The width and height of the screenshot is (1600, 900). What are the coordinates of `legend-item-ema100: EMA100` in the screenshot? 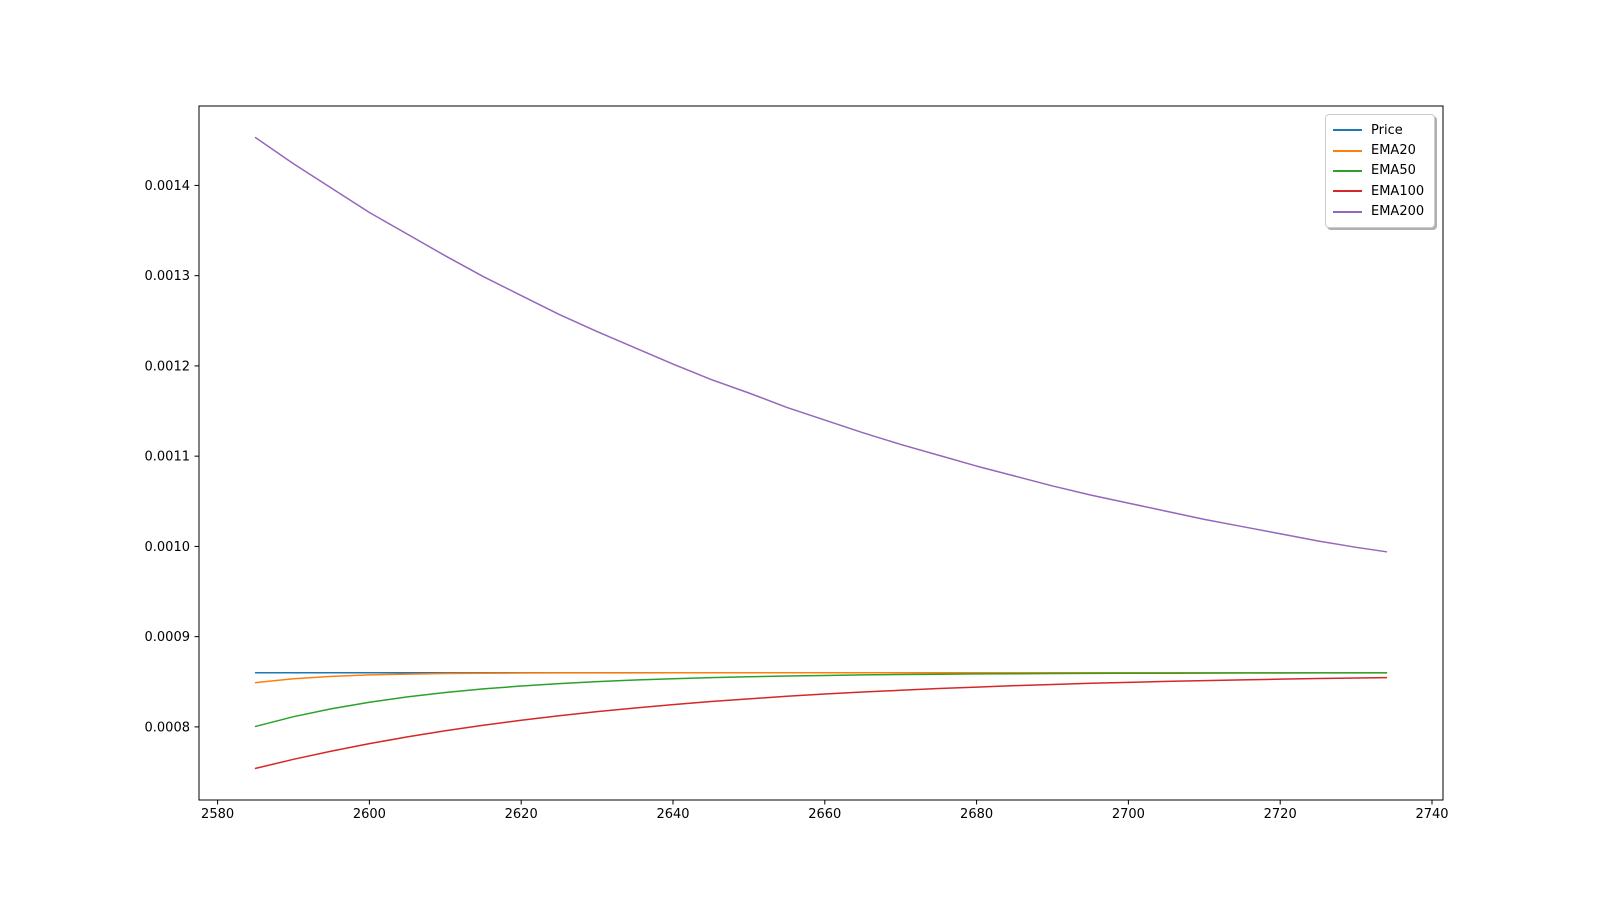 It's located at (1380, 191).